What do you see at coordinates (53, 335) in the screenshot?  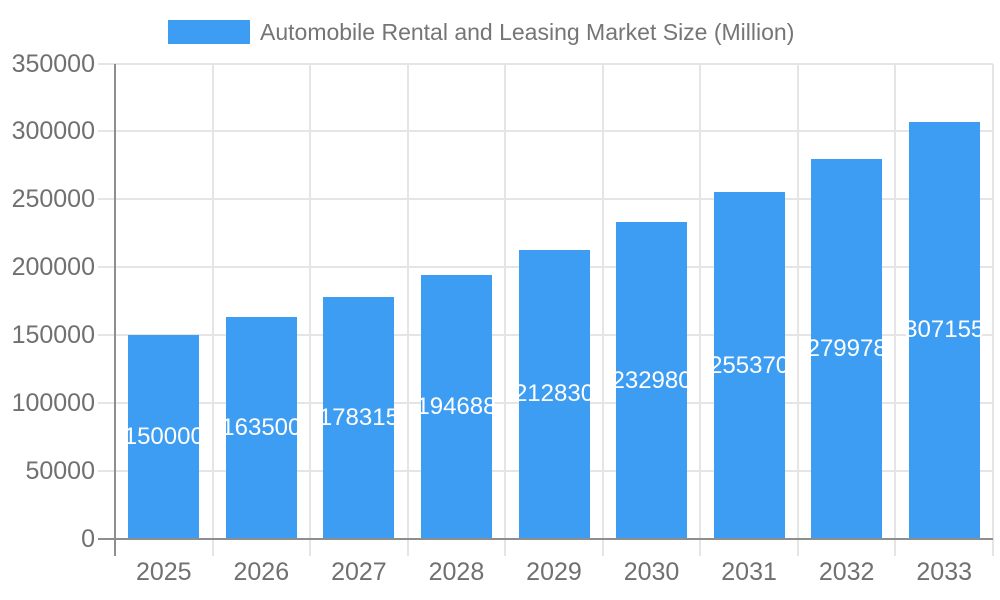 I see `y-tick-label: 150000` at bounding box center [53, 335].